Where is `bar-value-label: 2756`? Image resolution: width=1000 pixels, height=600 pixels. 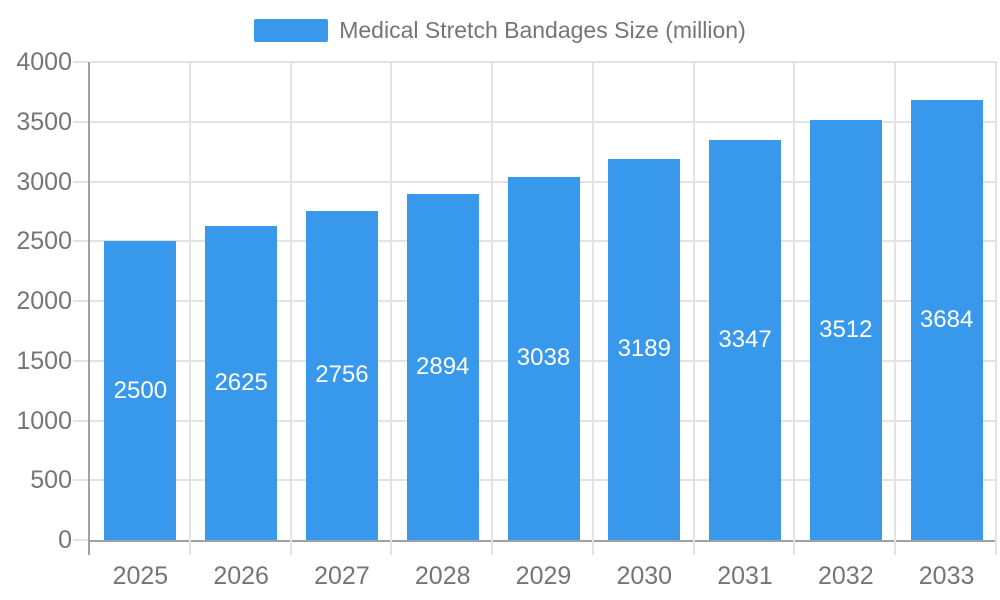
bar-value-label: 2756 is located at coordinates (342, 375).